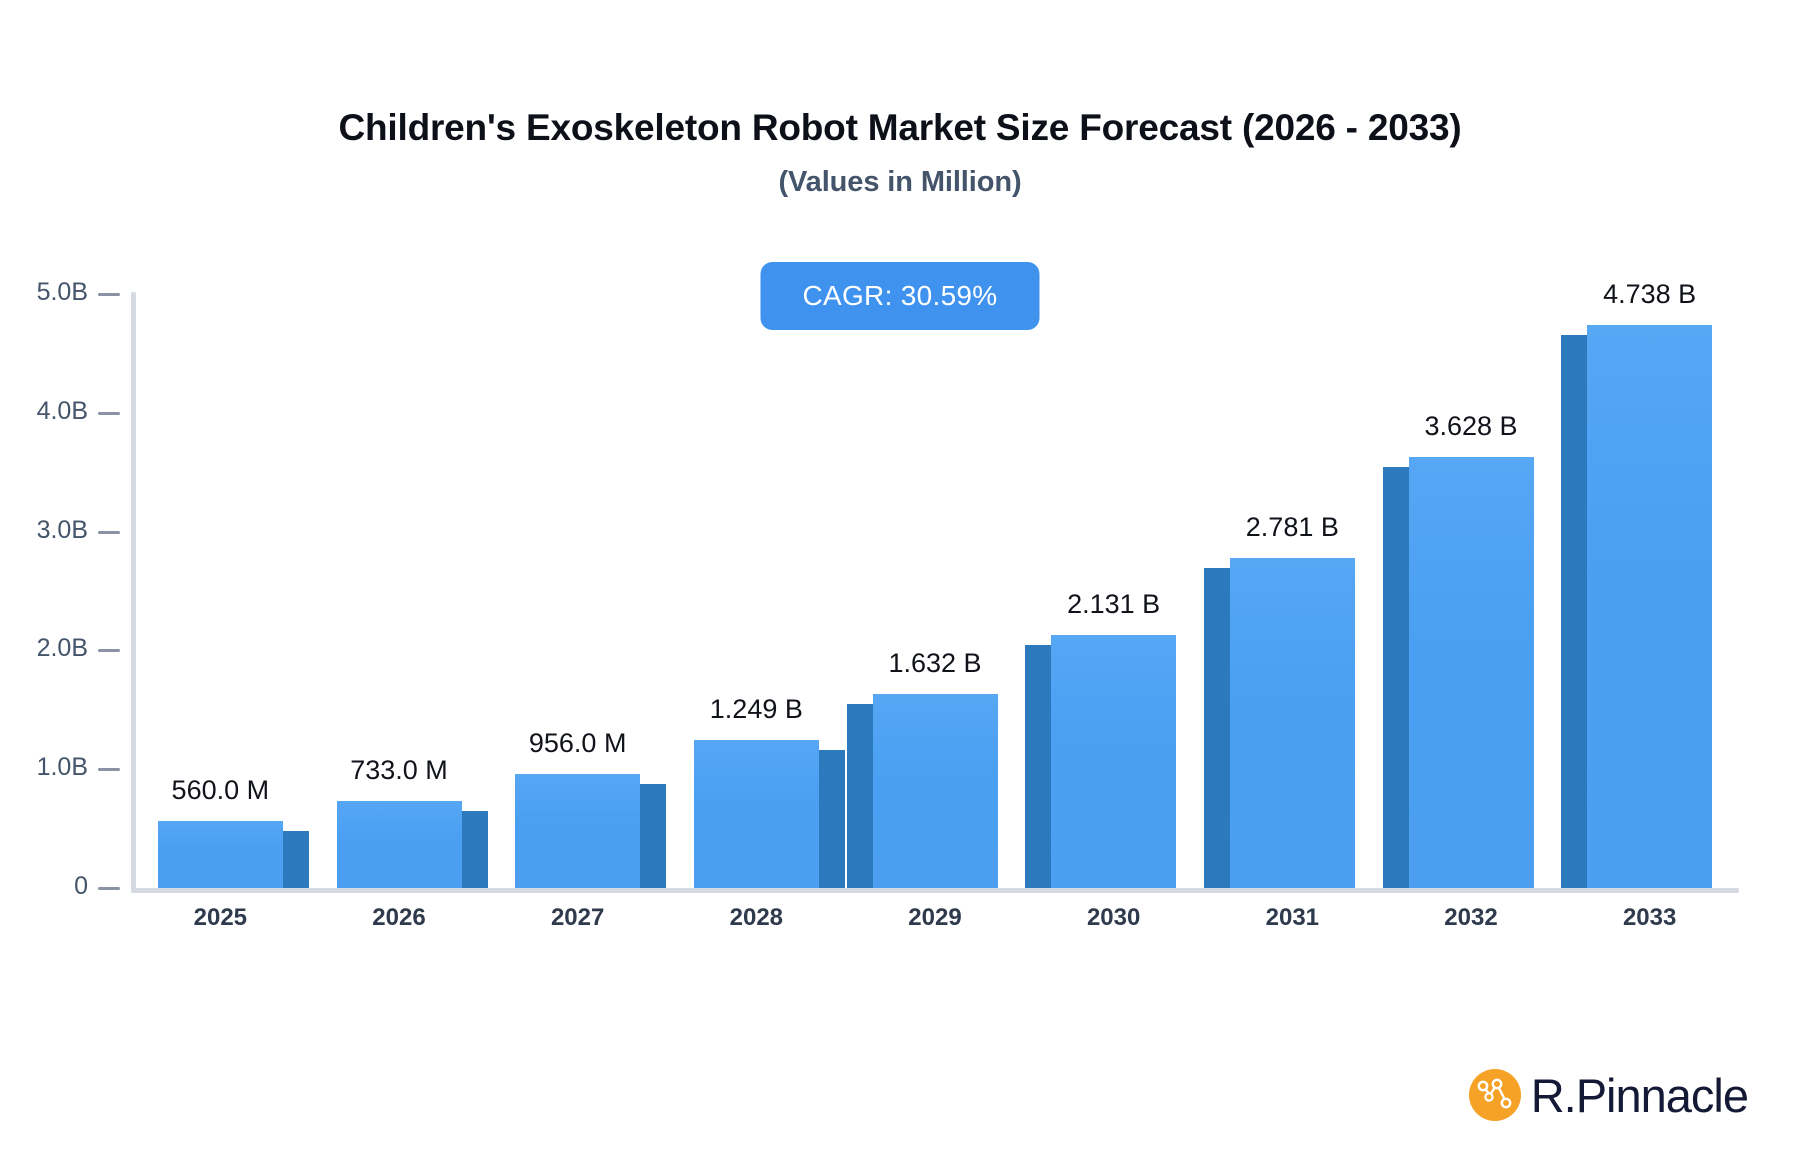  Describe the element at coordinates (935, 663) in the screenshot. I see `bar-value-label: 1.632 B` at that location.